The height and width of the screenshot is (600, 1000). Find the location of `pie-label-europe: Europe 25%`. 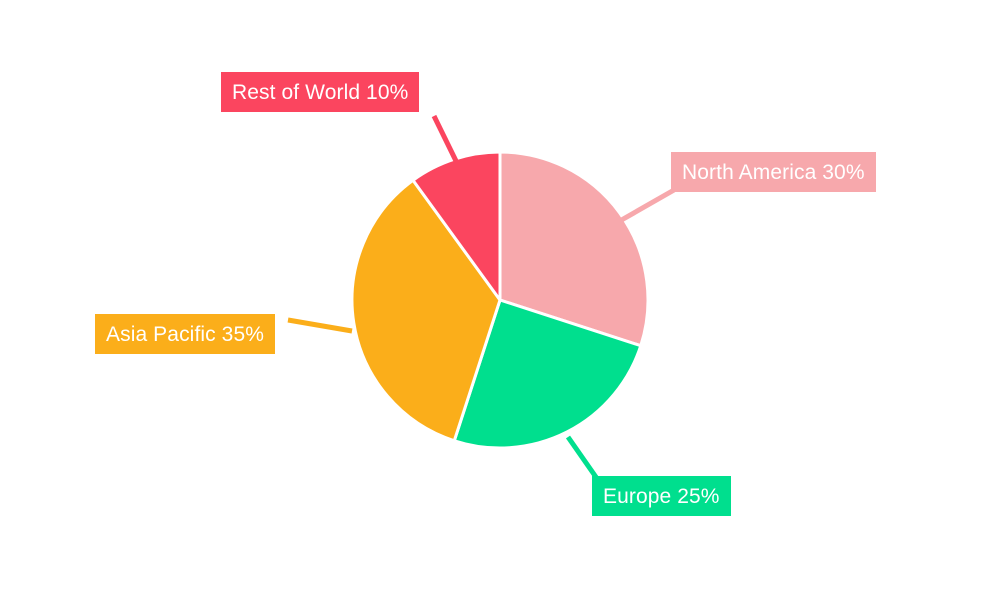

pie-label-europe: Europe 25% is located at coordinates (661, 496).